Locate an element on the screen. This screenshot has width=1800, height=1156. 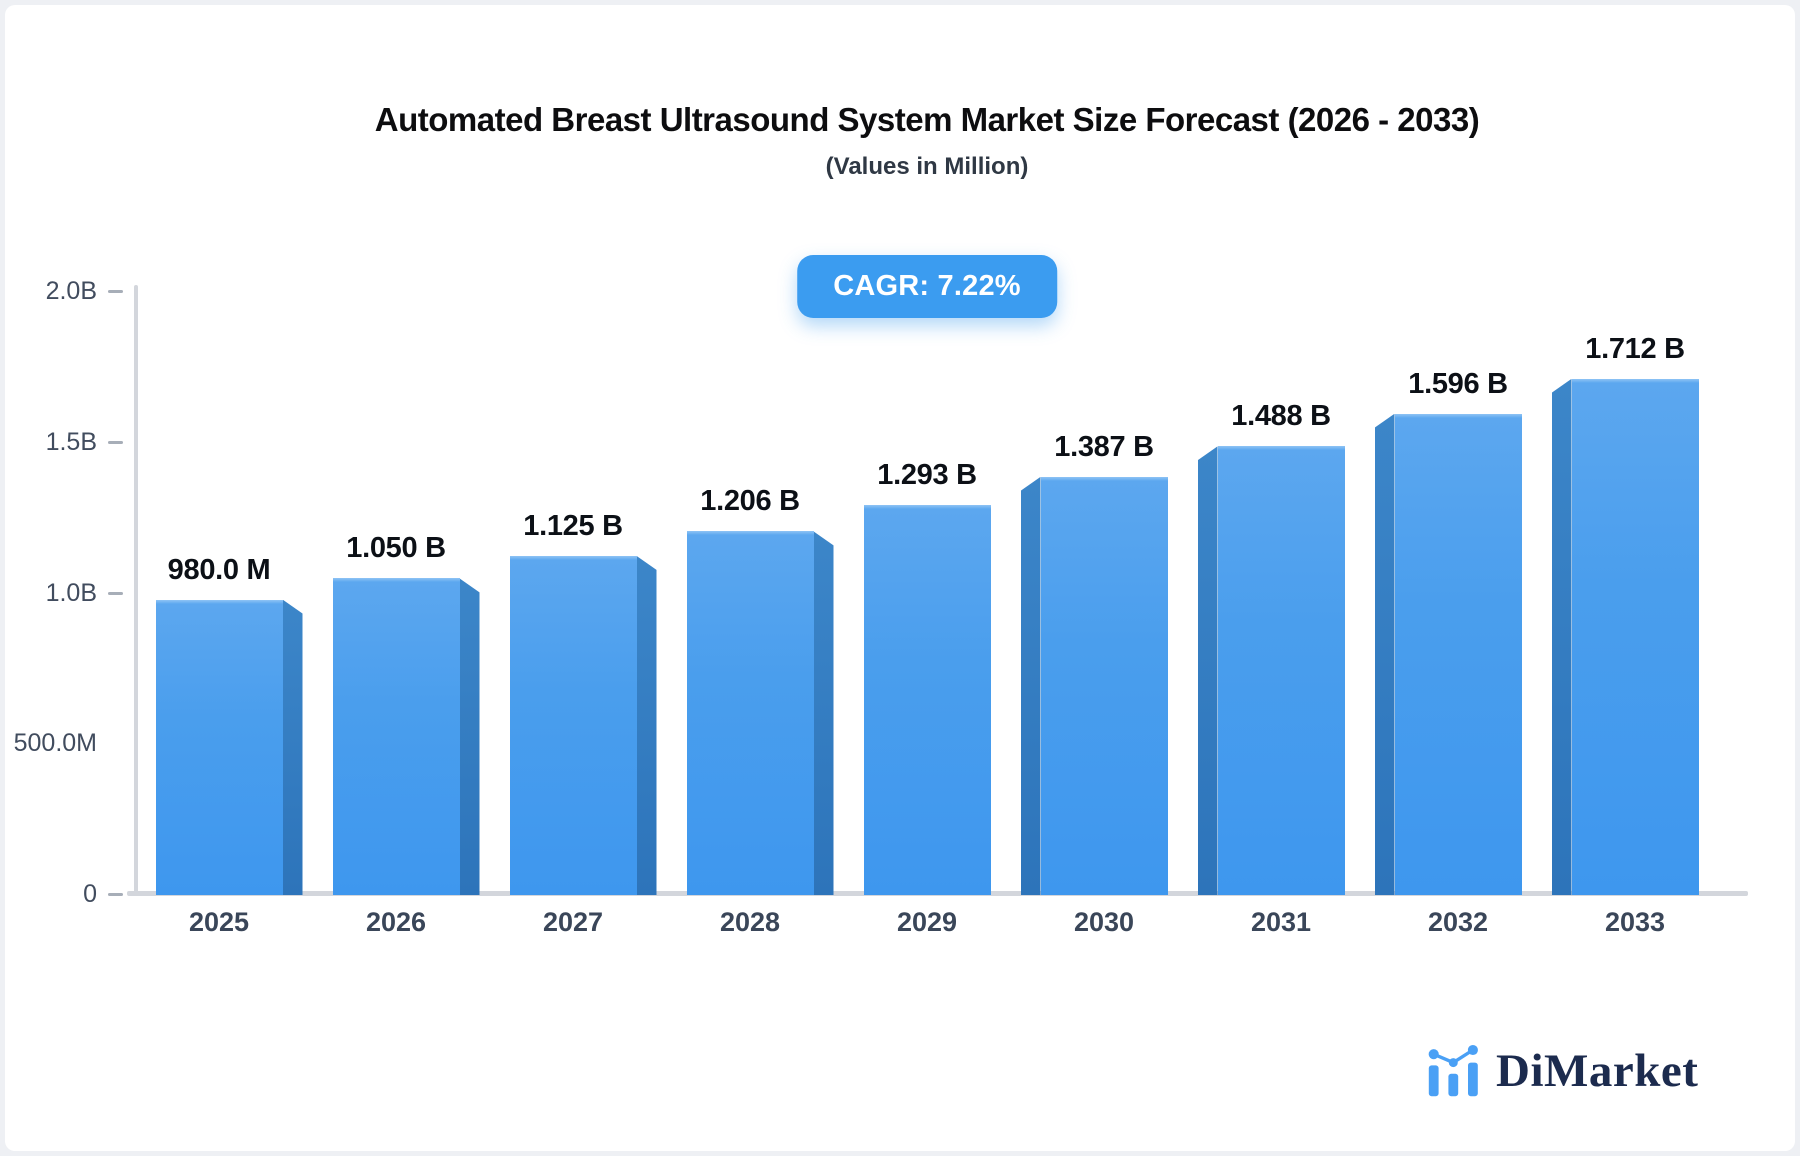
bar-2027 is located at coordinates (573, 725).